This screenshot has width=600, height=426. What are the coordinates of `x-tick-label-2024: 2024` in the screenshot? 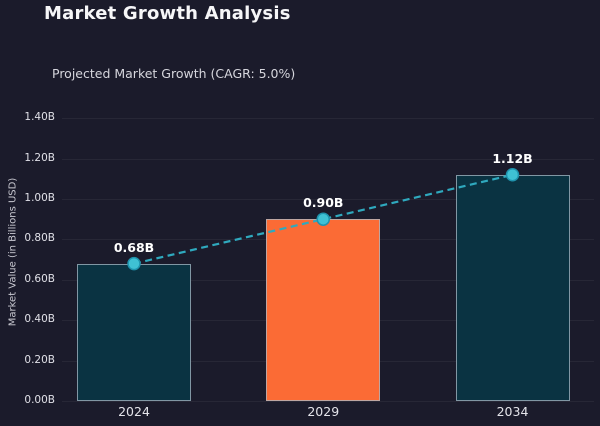 It's located at (134, 411).